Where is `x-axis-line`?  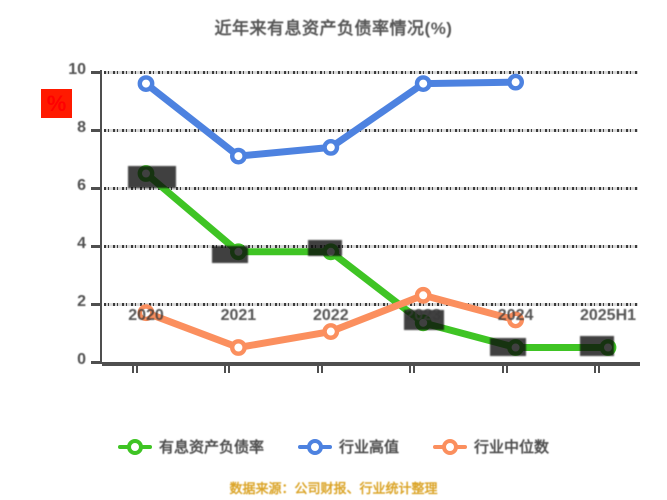 x-axis-line is located at coordinates (371, 364).